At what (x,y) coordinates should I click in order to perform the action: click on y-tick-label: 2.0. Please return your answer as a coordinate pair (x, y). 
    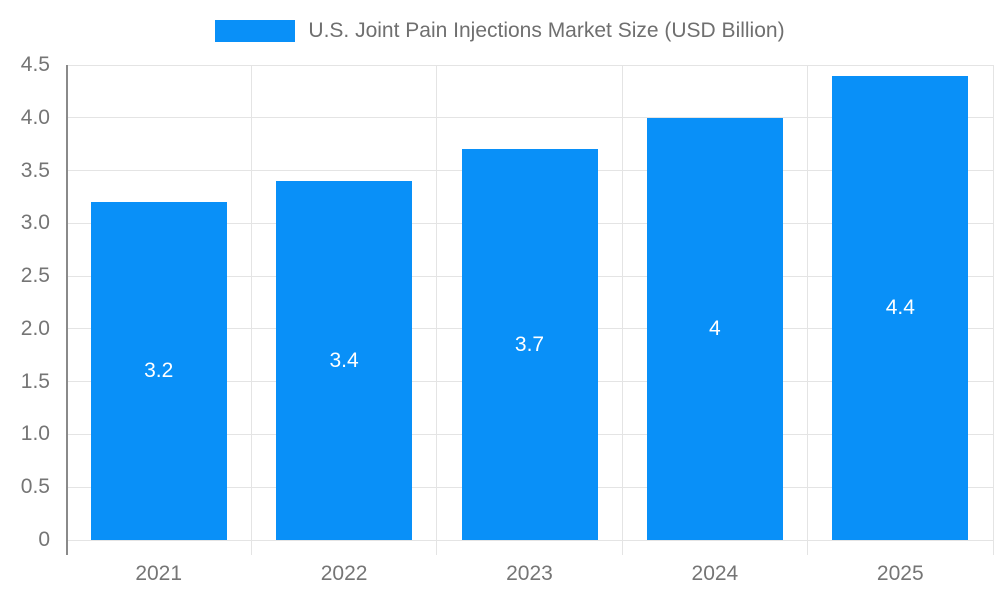
    Looking at the image, I should click on (35, 328).